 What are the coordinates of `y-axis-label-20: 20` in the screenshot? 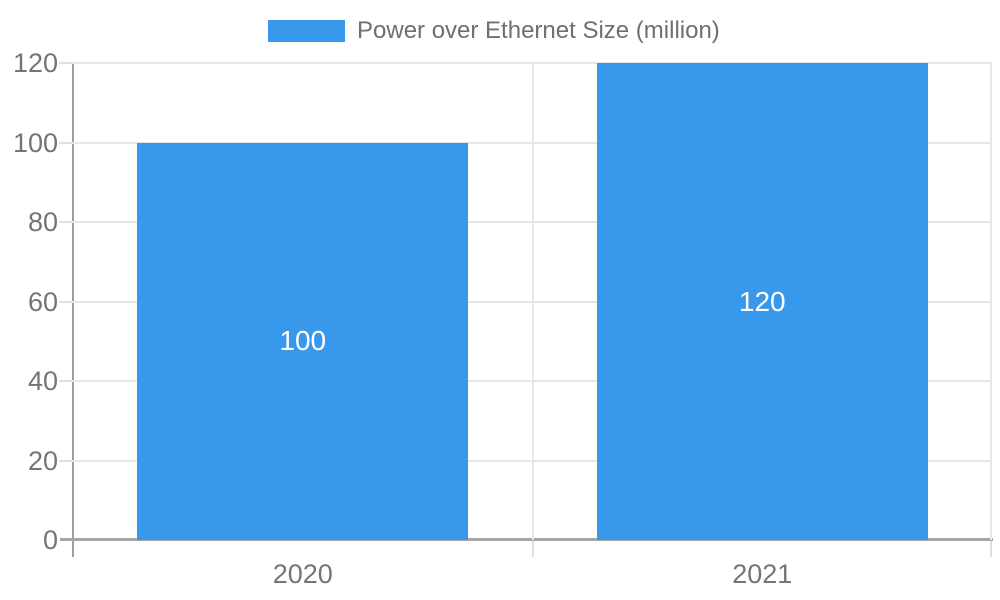 It's located at (42, 460).